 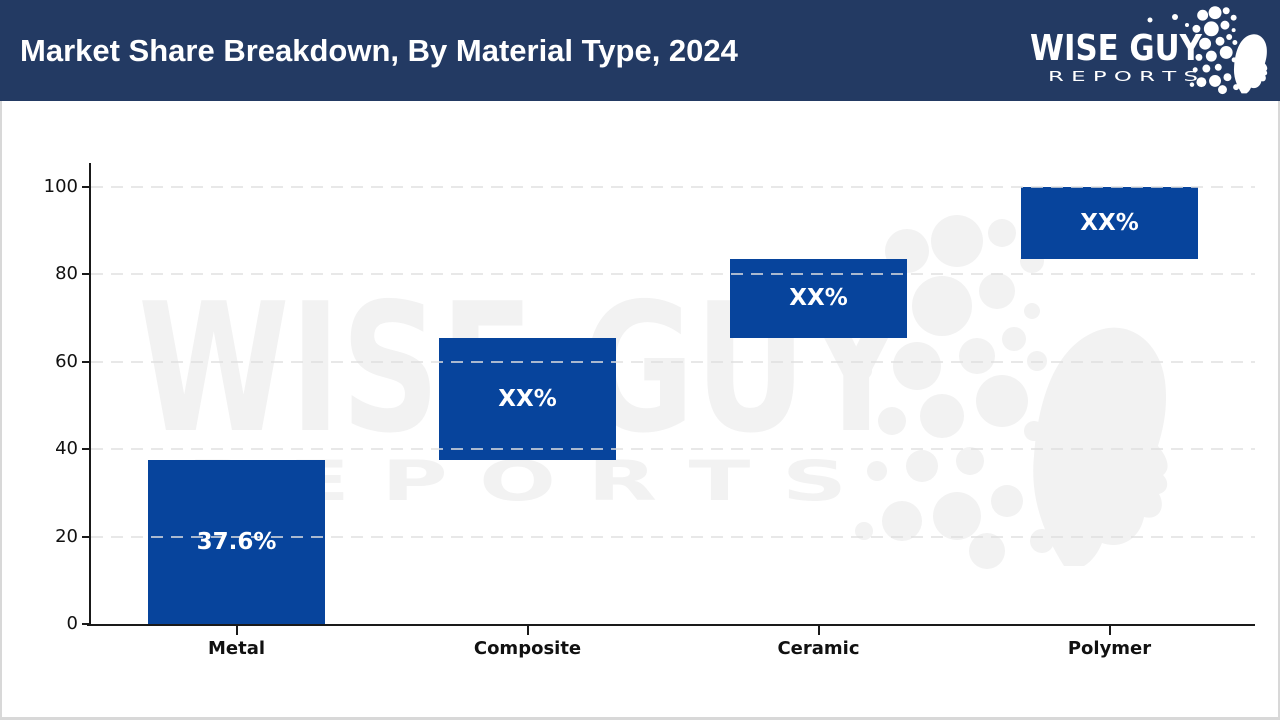 I want to click on bar-value-label: 37.6%, so click(x=236, y=541).